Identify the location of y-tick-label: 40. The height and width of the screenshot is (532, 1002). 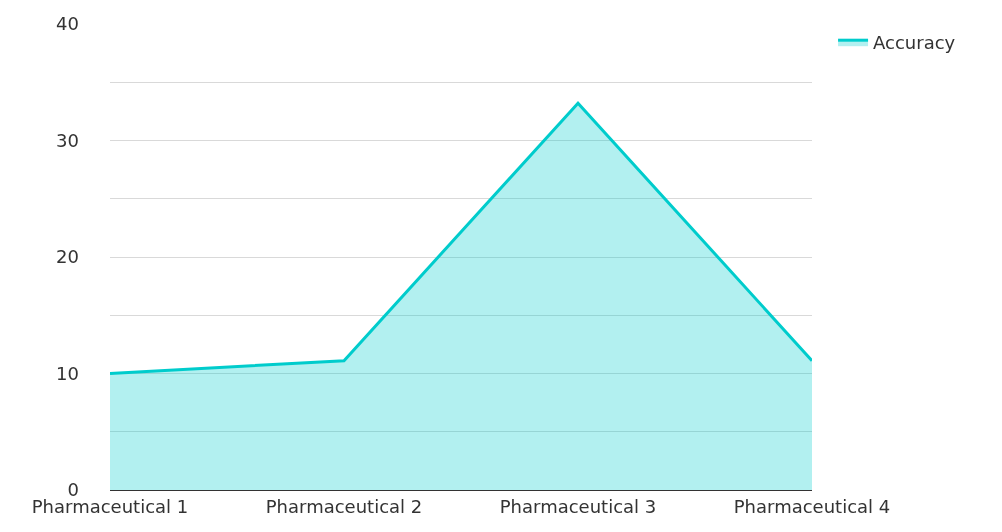
(67, 24).